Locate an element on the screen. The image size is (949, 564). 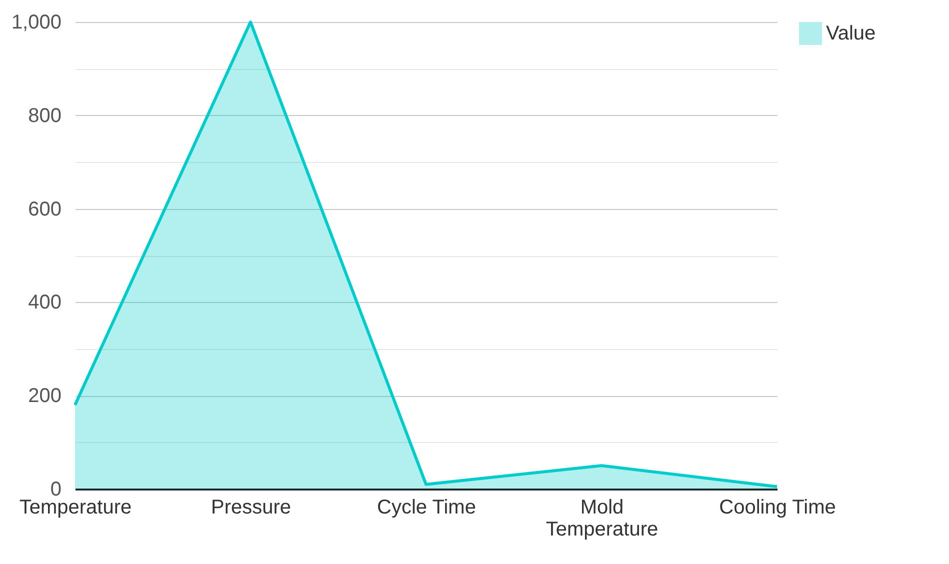
x-tick-label: Mold Temperature is located at coordinates (602, 518).